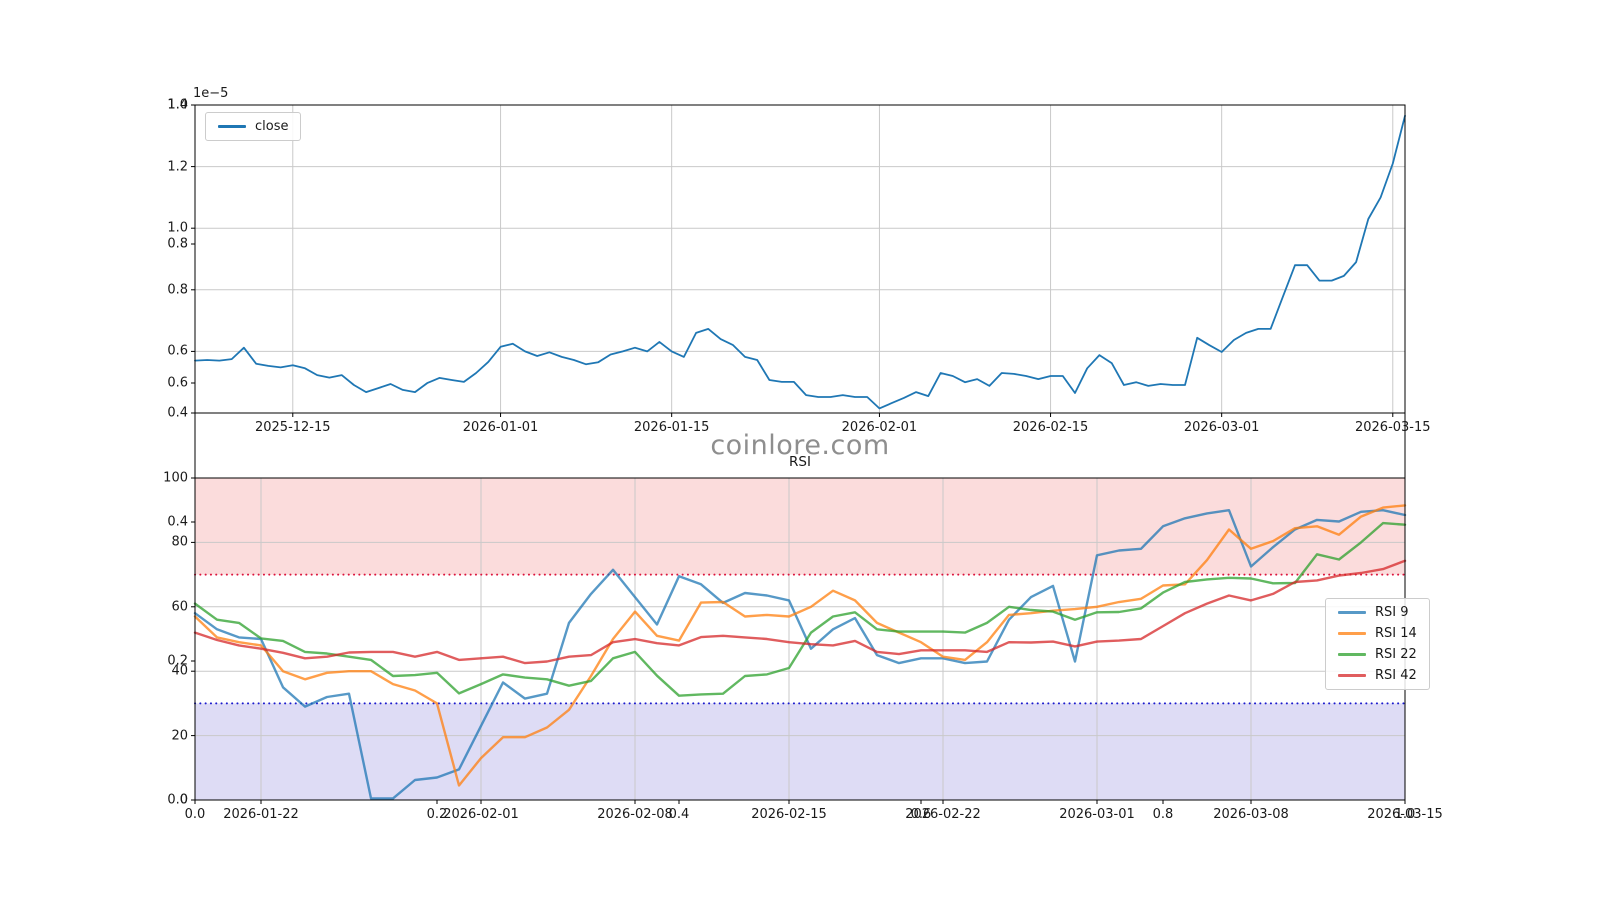 The height and width of the screenshot is (900, 1600). Describe the element at coordinates (1352, 612) in the screenshot. I see `rsi9-line-swatch` at that location.